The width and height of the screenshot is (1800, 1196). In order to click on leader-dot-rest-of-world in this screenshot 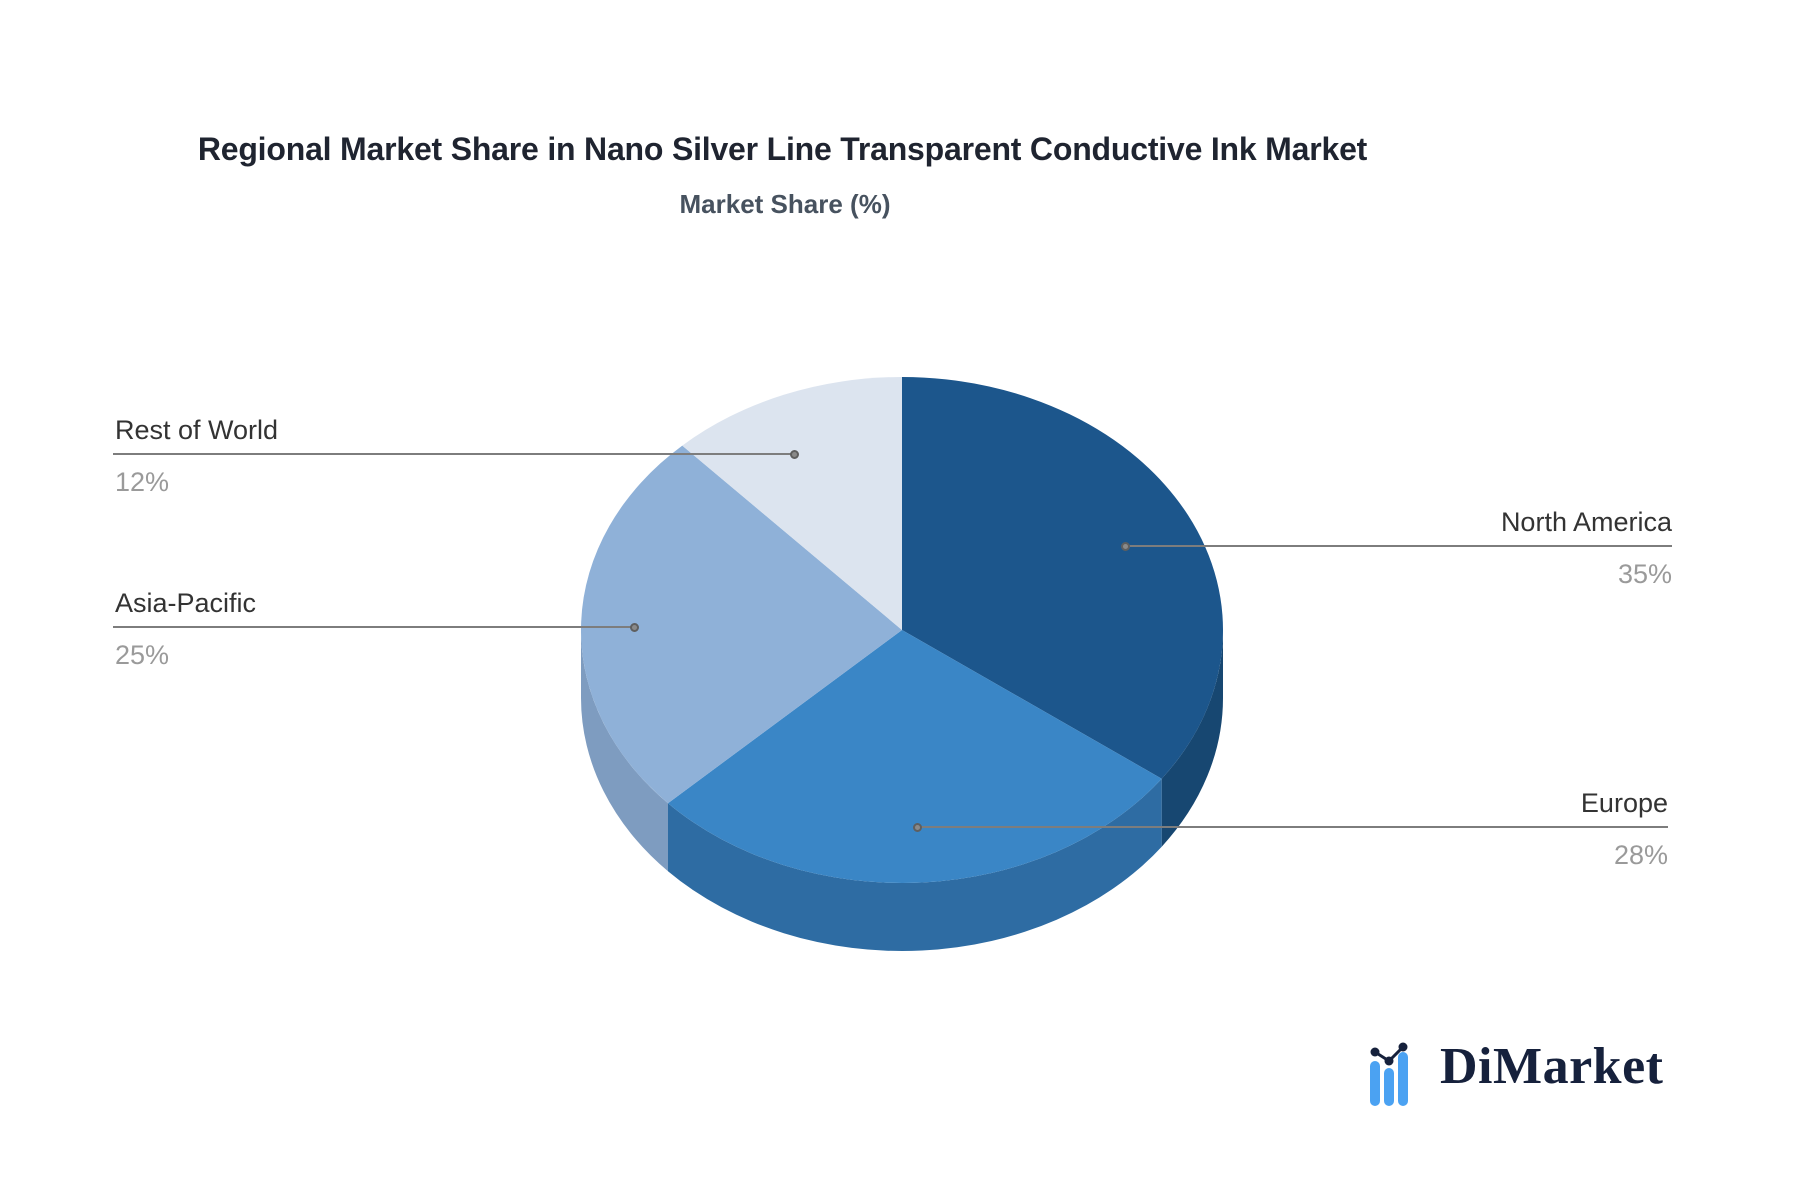, I will do `click(794, 454)`.